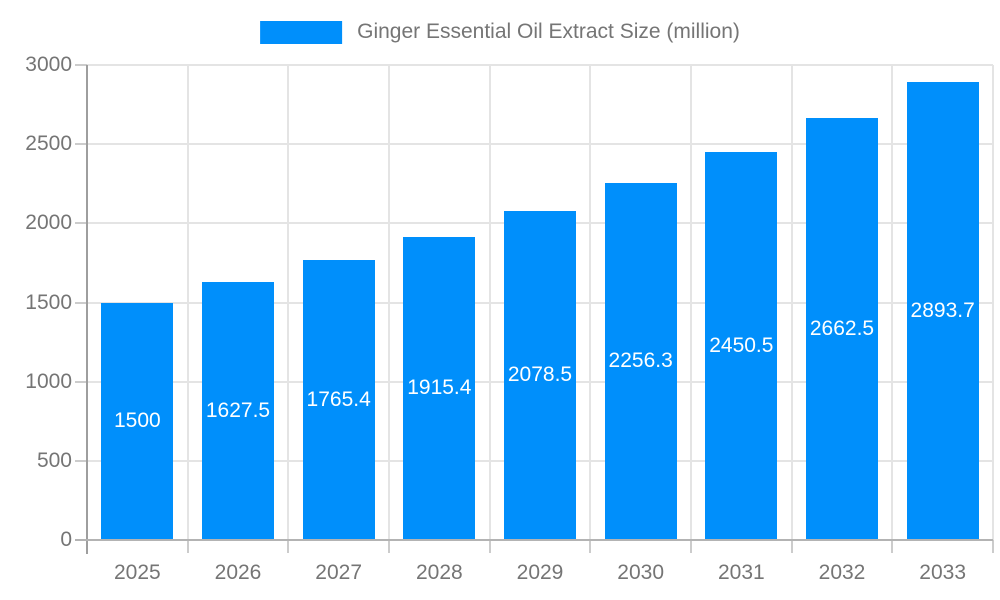 The height and width of the screenshot is (600, 1000). What do you see at coordinates (641, 572) in the screenshot?
I see `x-tick-label: 2030` at bounding box center [641, 572].